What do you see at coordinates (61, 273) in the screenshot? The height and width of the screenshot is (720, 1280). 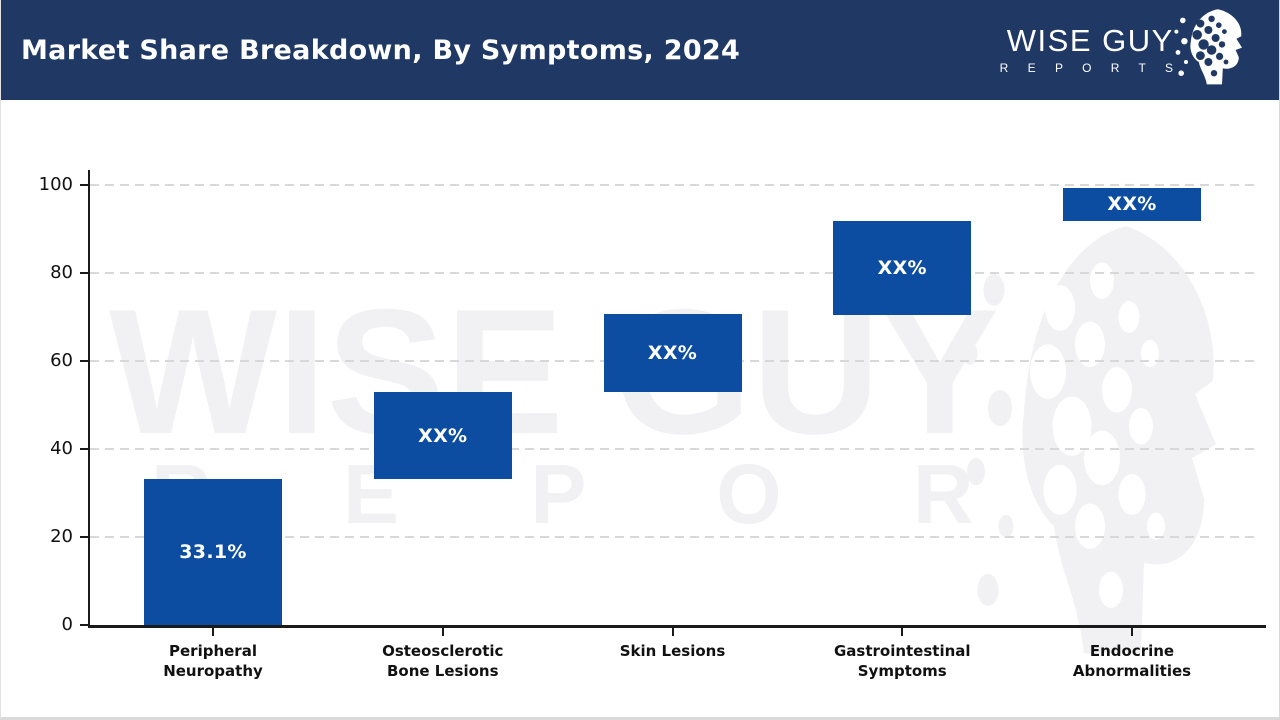 I see `y-axis-label-80: 80` at bounding box center [61, 273].